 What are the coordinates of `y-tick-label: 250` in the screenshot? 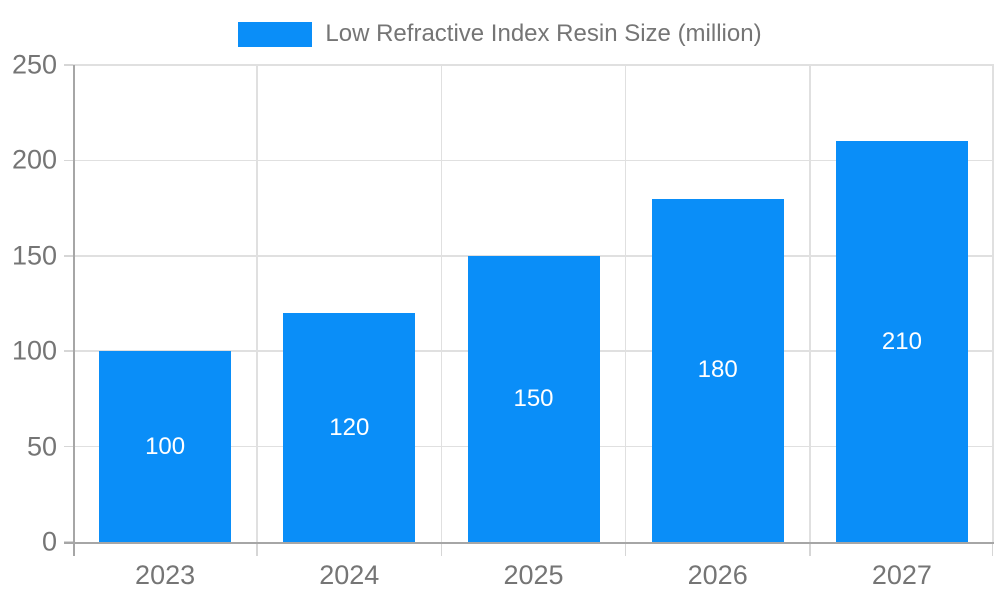 It's located at (34, 64).